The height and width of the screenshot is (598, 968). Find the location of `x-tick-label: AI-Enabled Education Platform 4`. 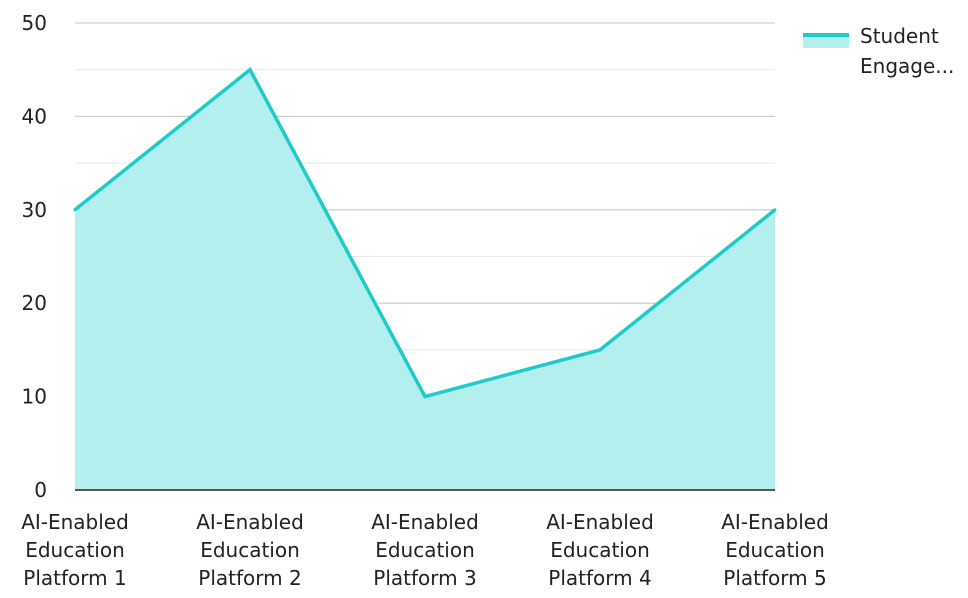

x-tick-label: AI-Enabled Education Platform 4 is located at coordinates (600, 550).